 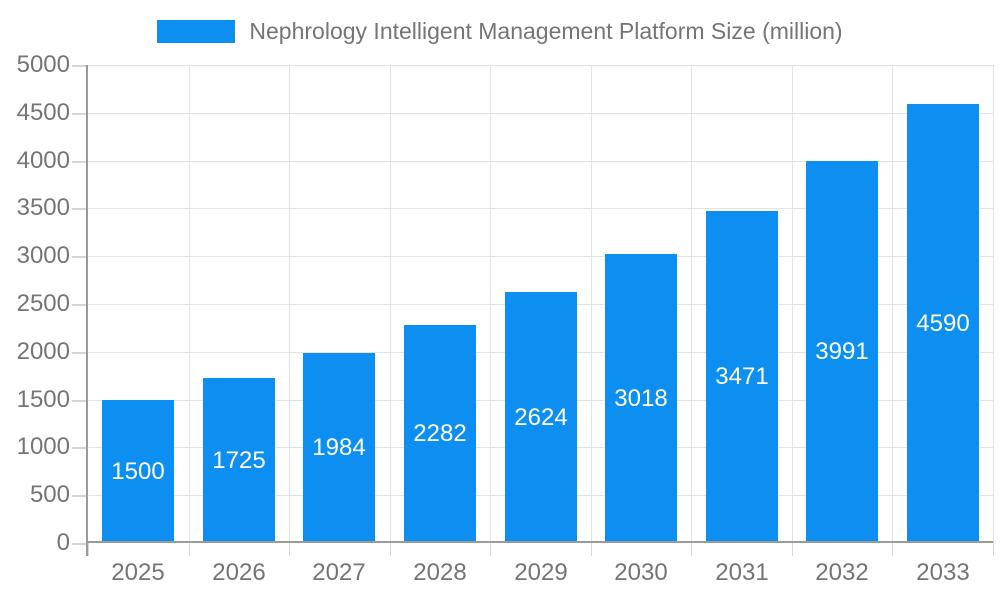 What do you see at coordinates (43, 303) in the screenshot?
I see `y-axis-label: 2500` at bounding box center [43, 303].